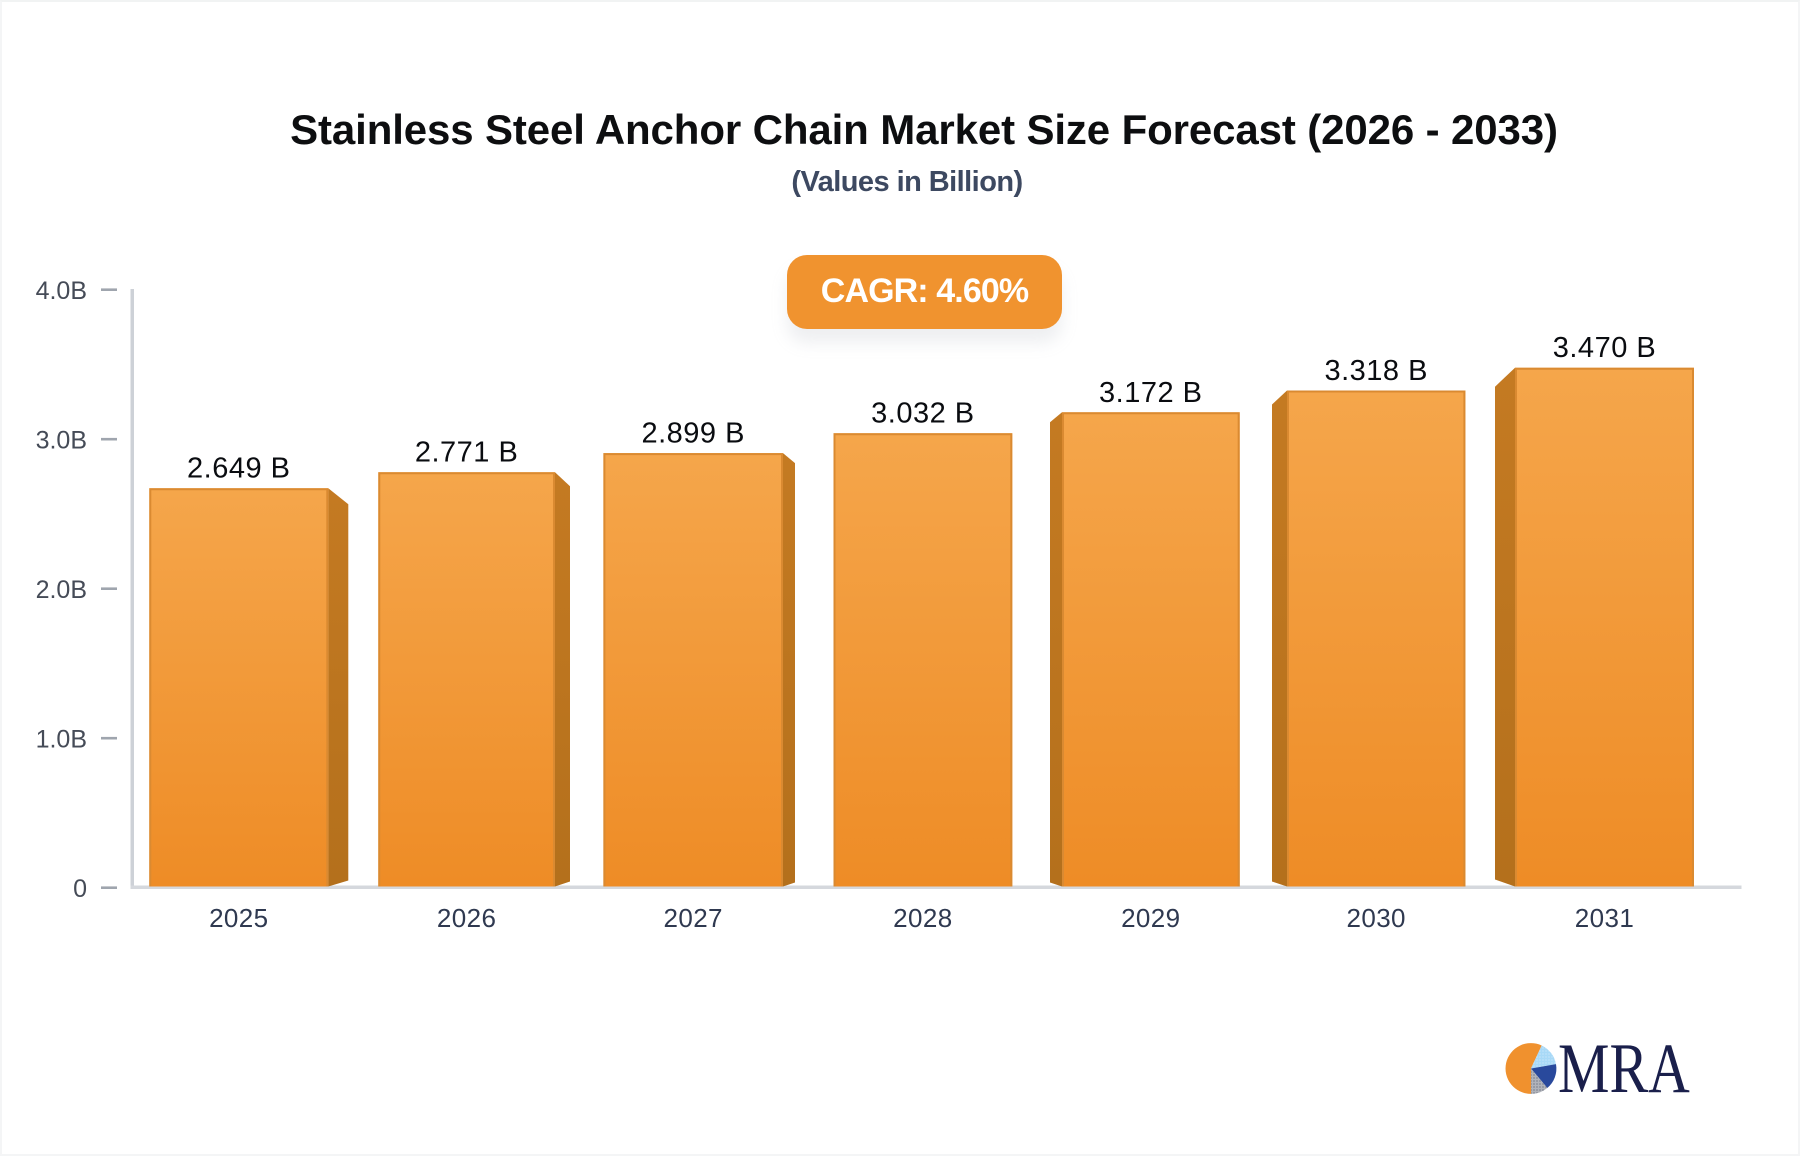 This screenshot has height=1156, width=1800. I want to click on svg-text: 0, so click(80, 889).